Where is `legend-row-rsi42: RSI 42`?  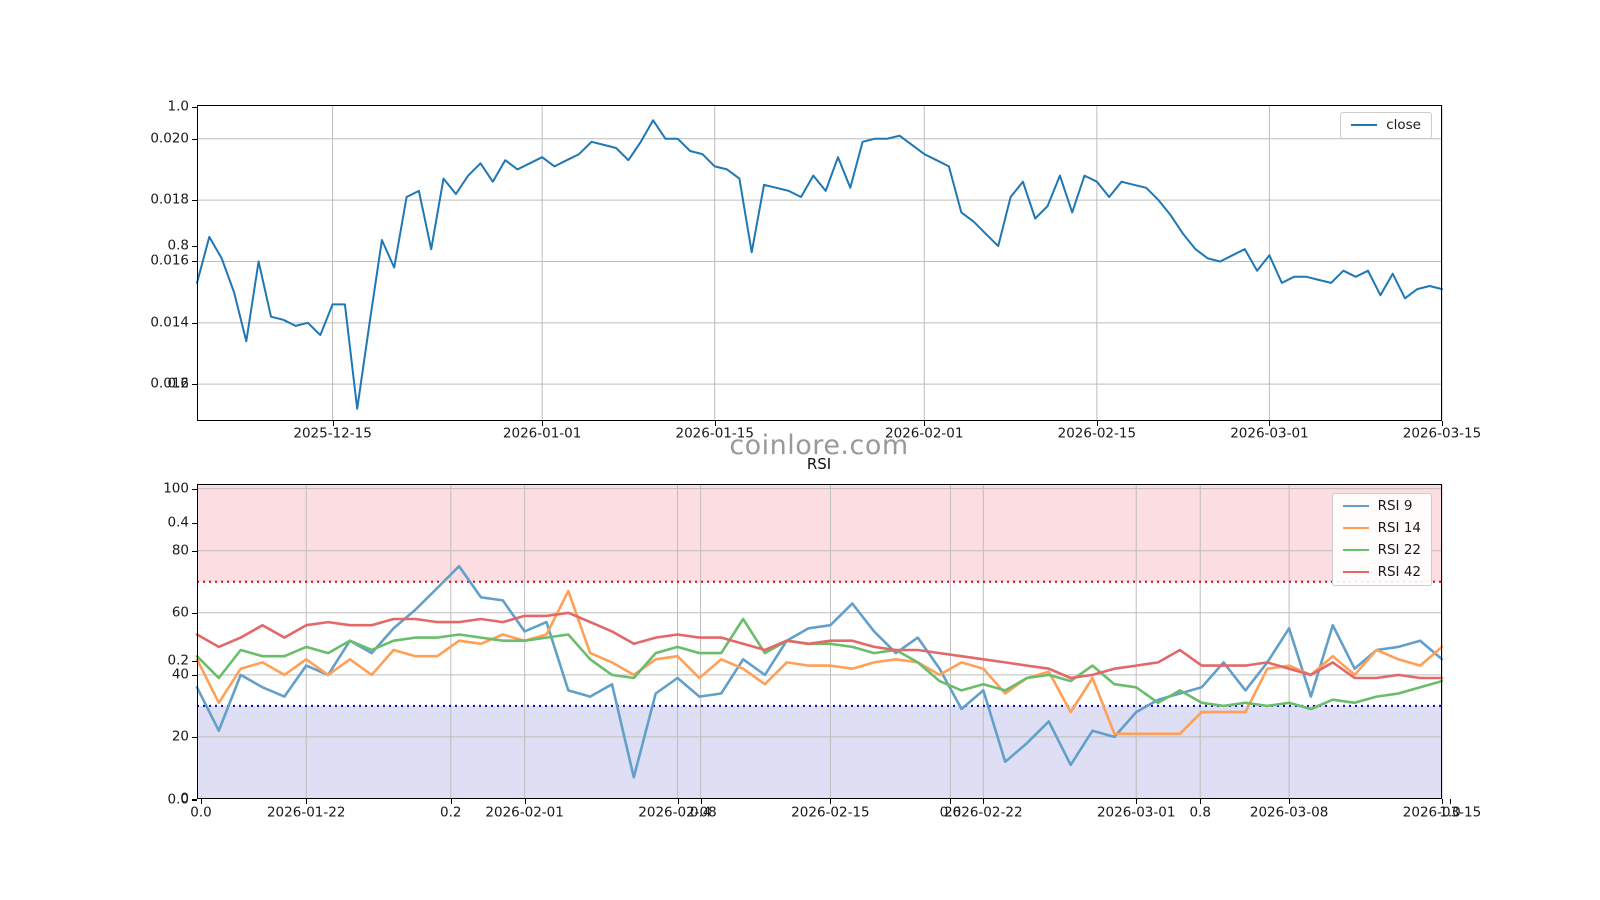 legend-row-rsi42: RSI 42 is located at coordinates (1381, 572).